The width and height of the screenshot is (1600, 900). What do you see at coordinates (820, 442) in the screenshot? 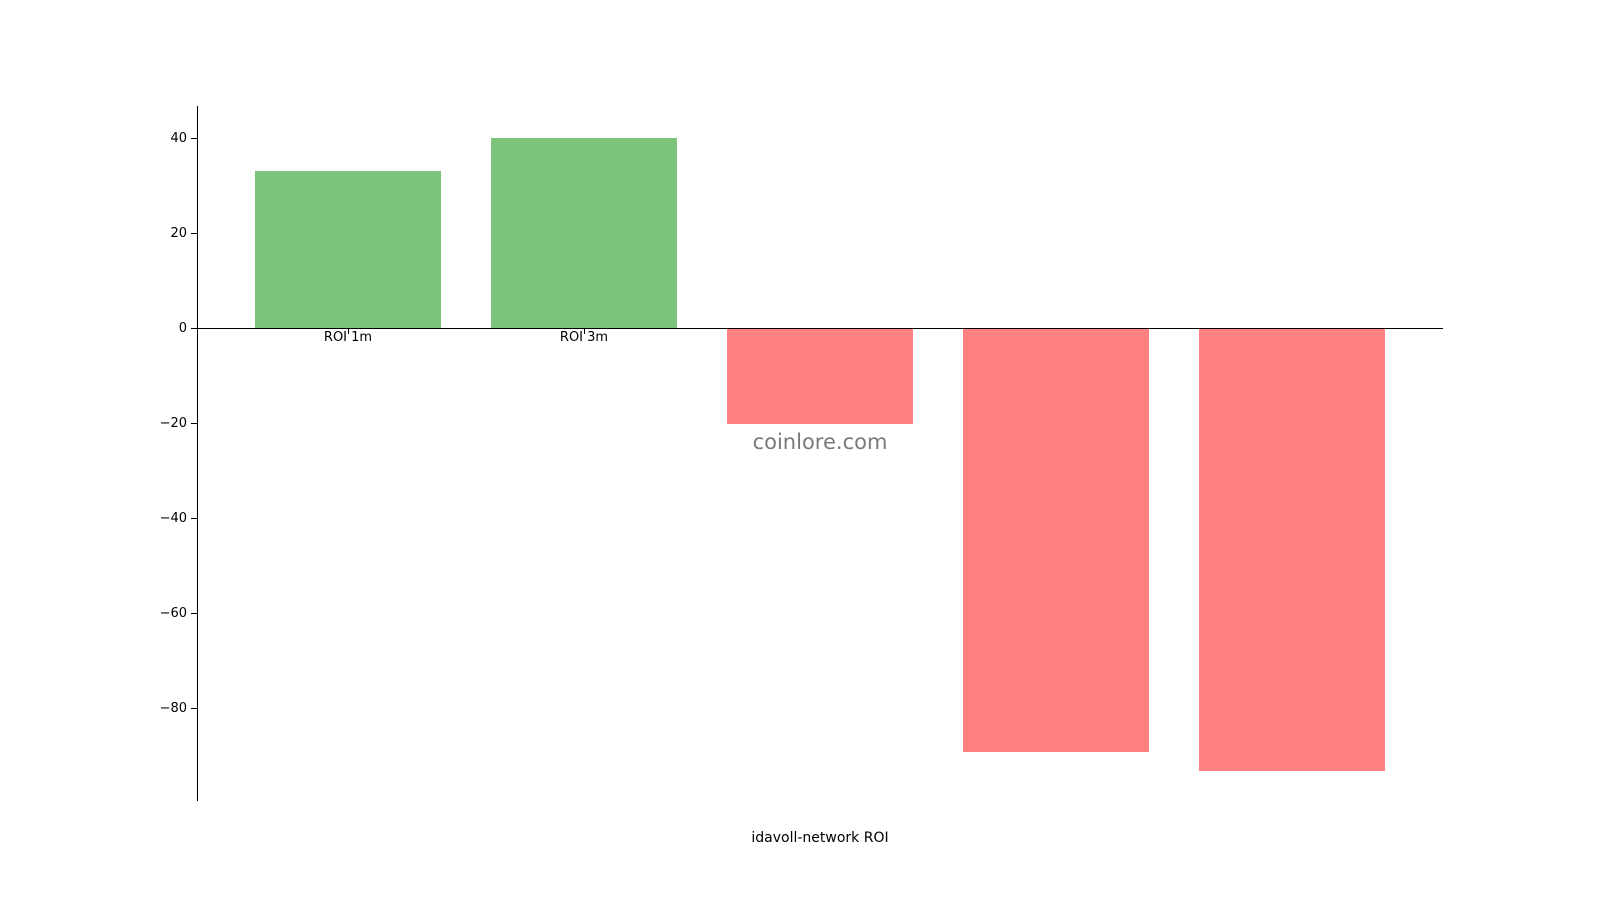
I see `watermark: coinlore.com` at bounding box center [820, 442].